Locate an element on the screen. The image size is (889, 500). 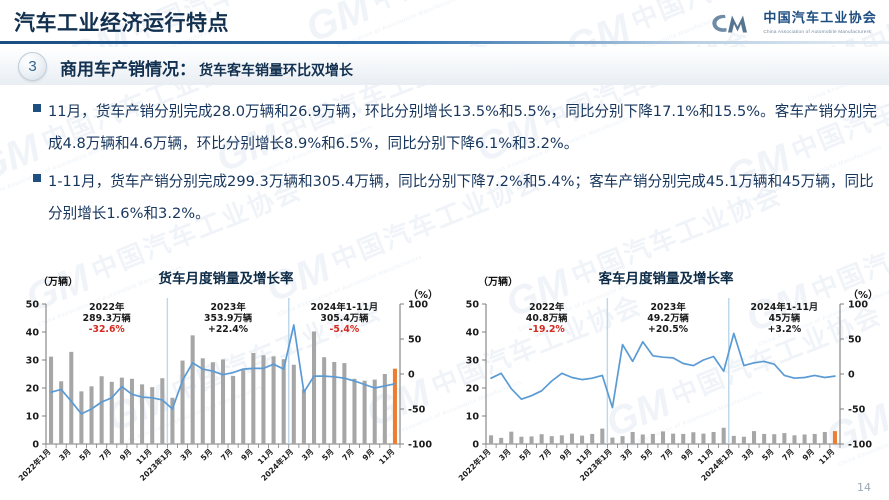
chart-annotation: 2024年1-11月 is located at coordinates (785, 307).